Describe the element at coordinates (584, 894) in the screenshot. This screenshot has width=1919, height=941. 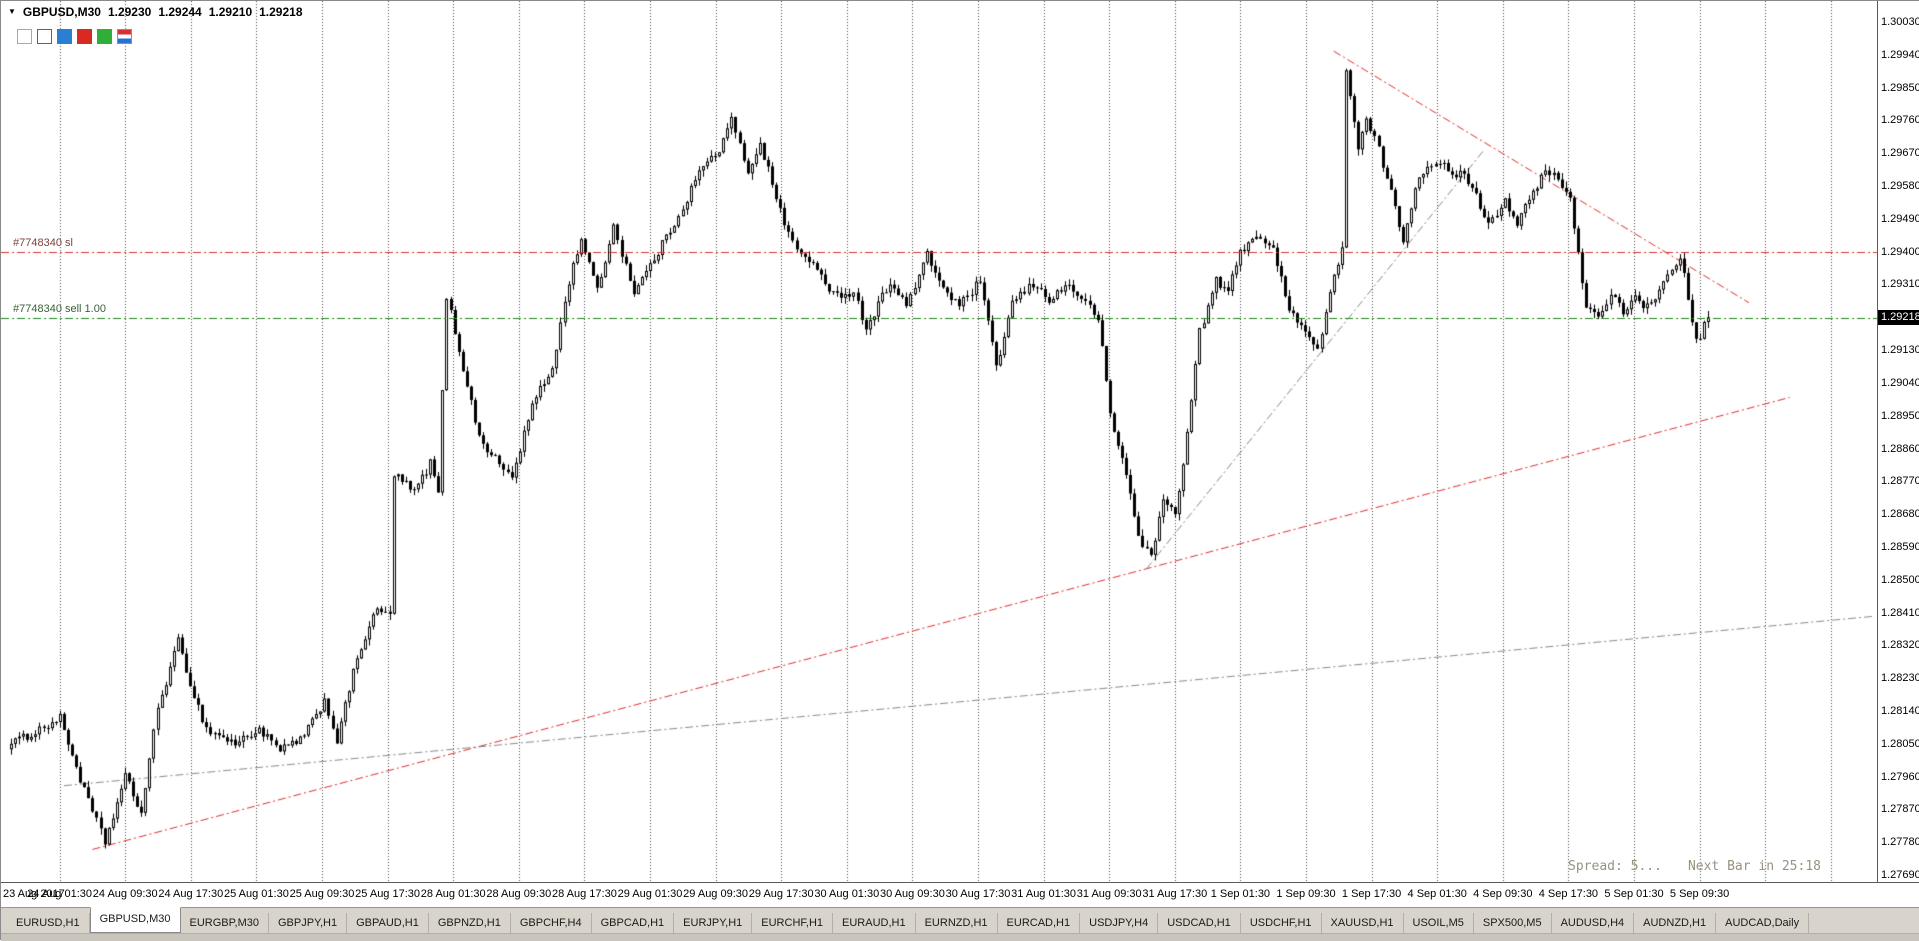
I see `time-axis-label: 28 Aug 17:30` at that location.